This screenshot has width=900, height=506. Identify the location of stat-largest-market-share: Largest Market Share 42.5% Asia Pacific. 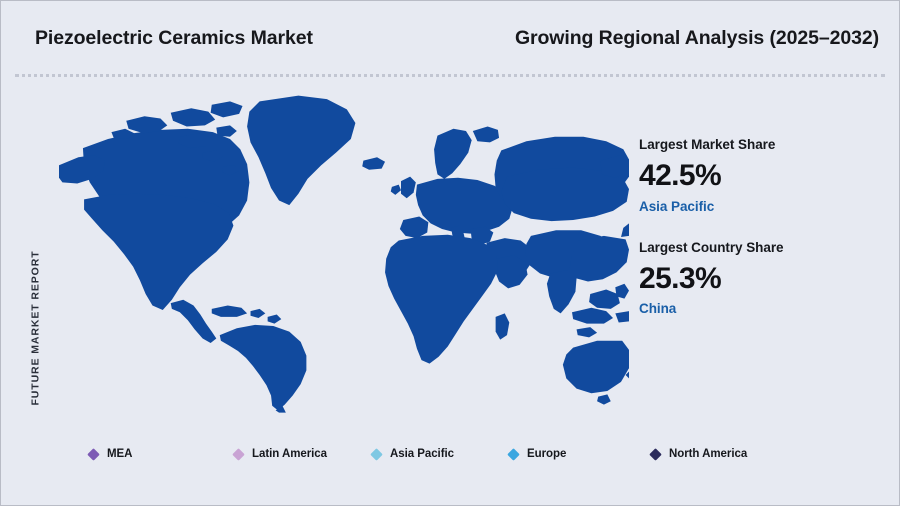
(764, 175).